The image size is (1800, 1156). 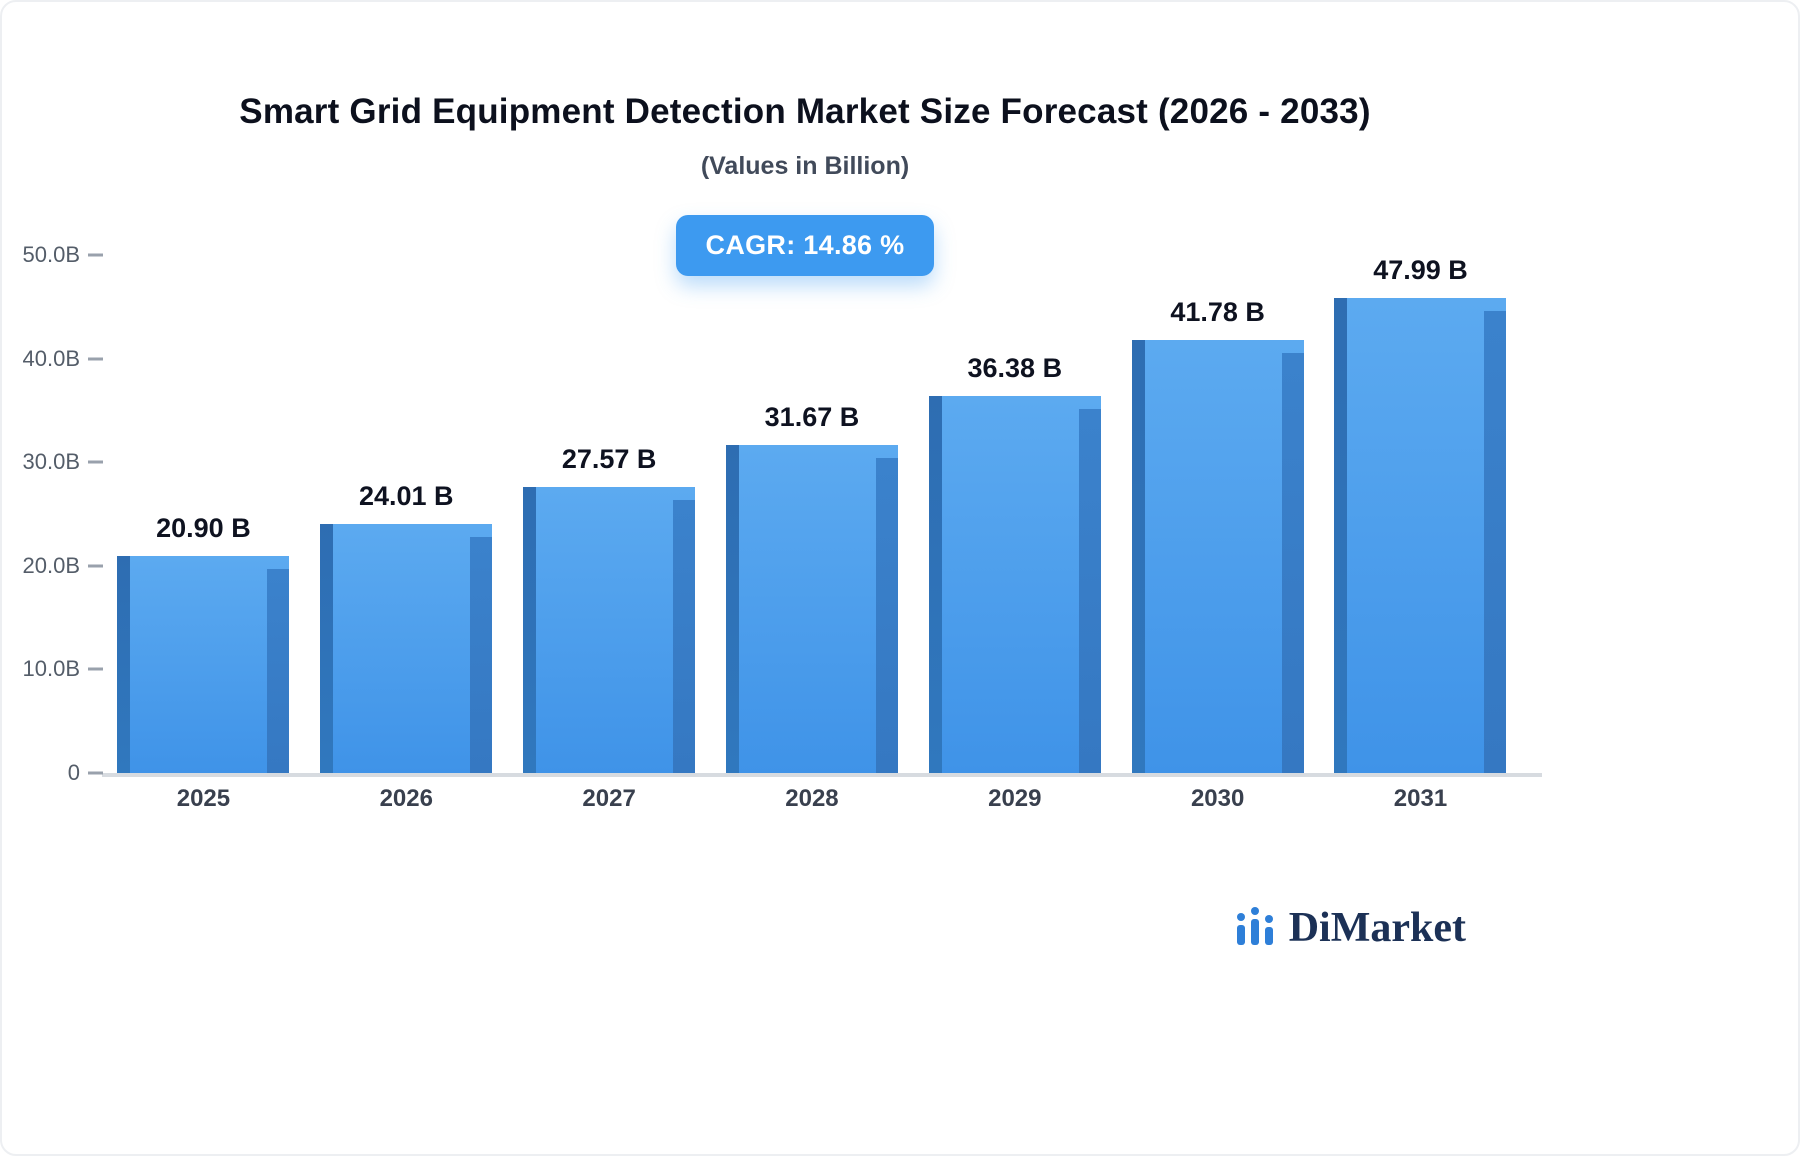 I want to click on y-tick-label: 50.0B, so click(x=51, y=254).